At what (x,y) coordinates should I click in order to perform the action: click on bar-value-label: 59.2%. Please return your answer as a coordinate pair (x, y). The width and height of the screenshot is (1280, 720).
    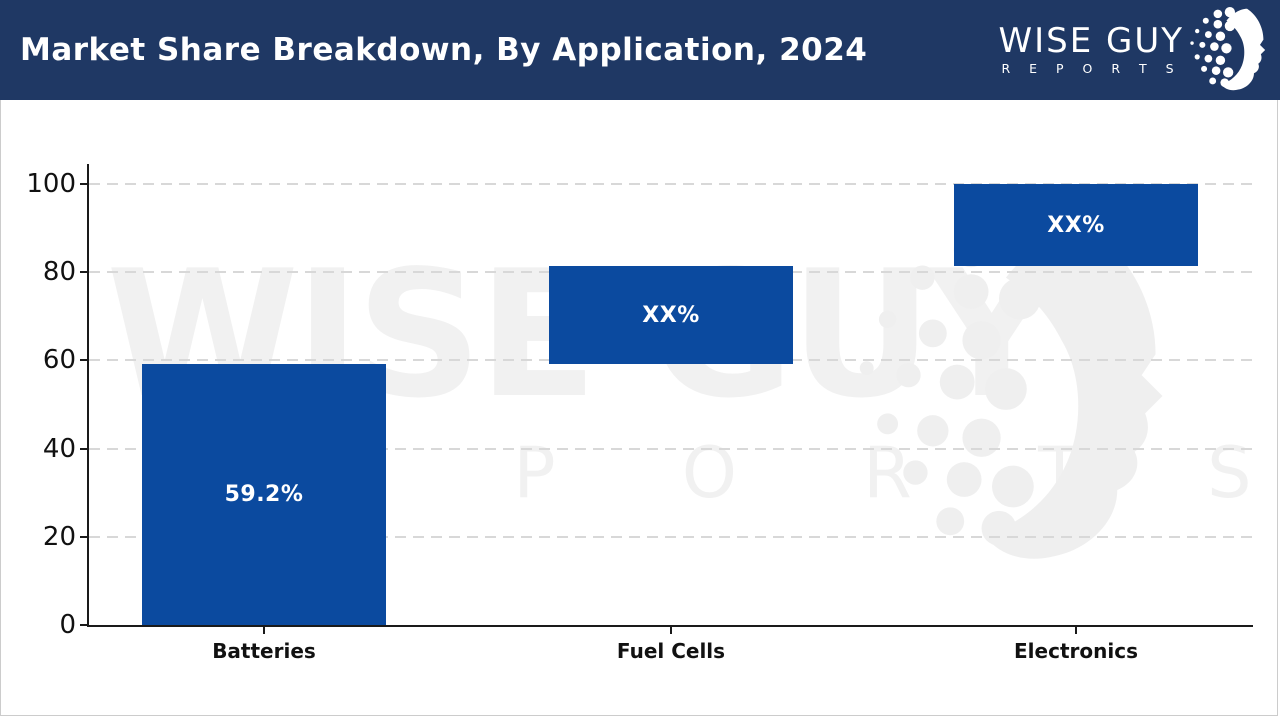
    Looking at the image, I should click on (264, 494).